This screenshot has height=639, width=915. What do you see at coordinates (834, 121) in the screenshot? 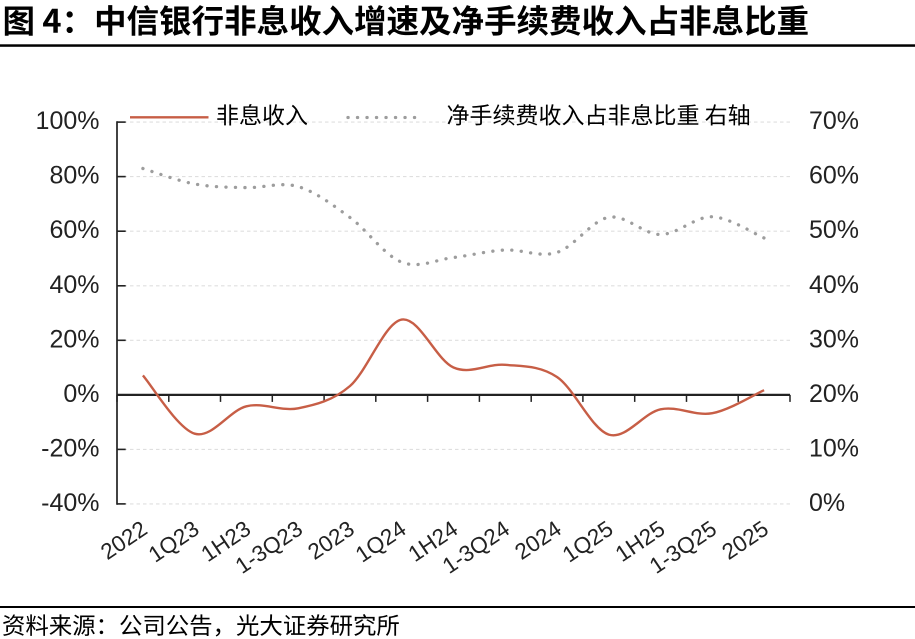
I see `svg-text: 70%` at bounding box center [834, 121].